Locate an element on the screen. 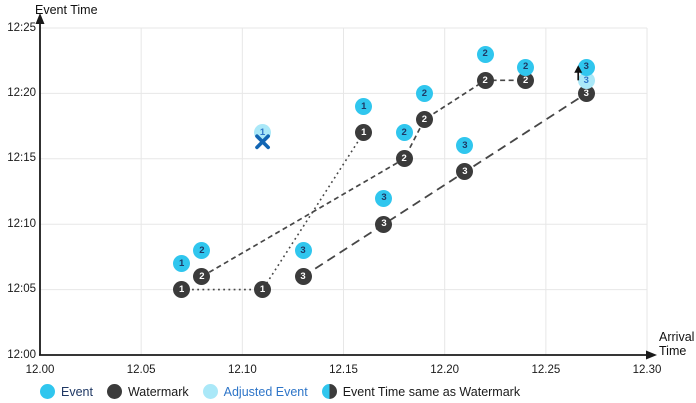 The height and width of the screenshot is (403, 696). x-tick-label: 12.20 is located at coordinates (445, 370).